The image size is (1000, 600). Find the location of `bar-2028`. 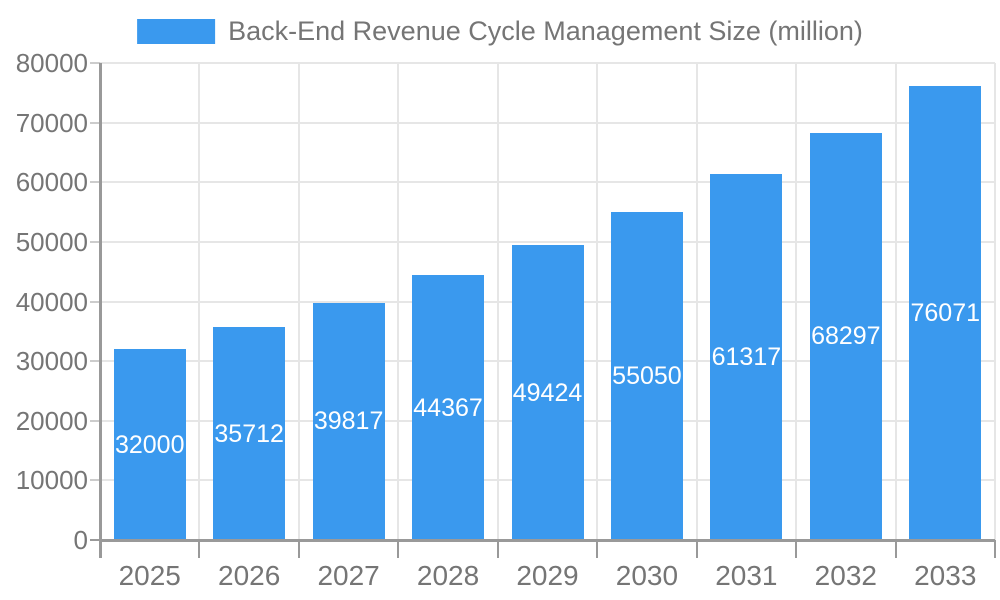

bar-2028 is located at coordinates (448, 407).